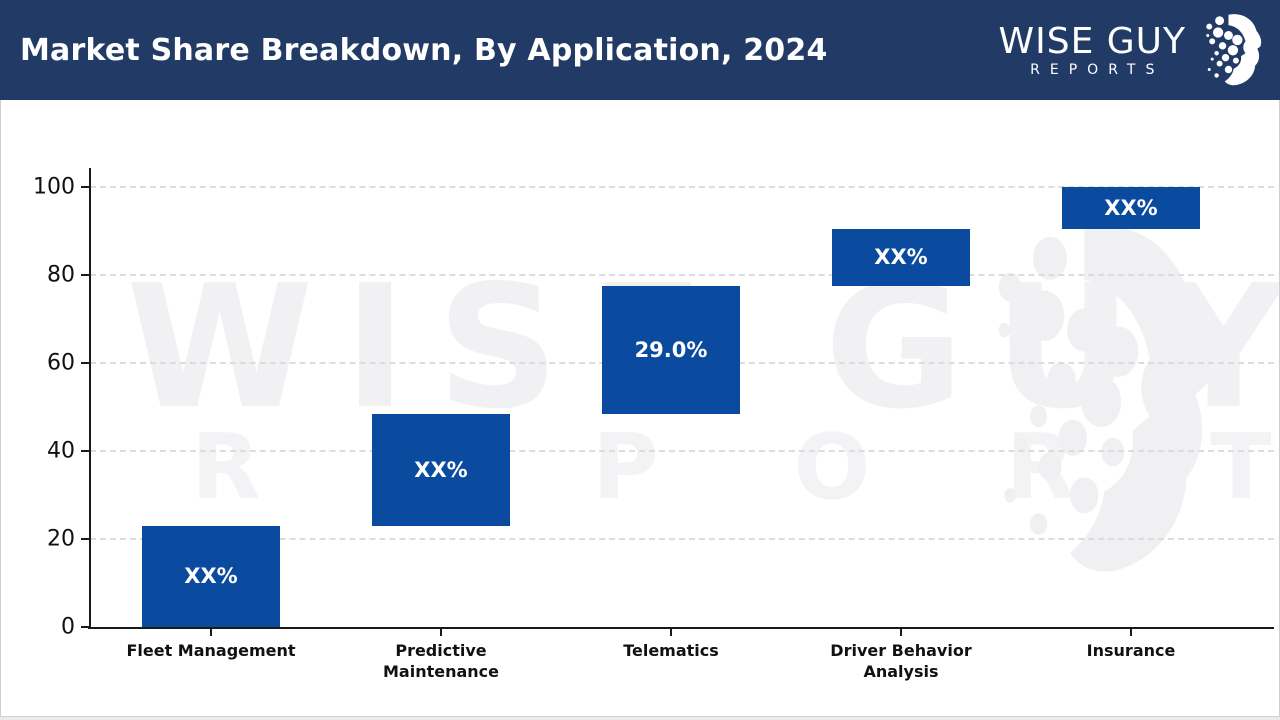 The width and height of the screenshot is (1280, 720). I want to click on y-axis-line, so click(90, 398).